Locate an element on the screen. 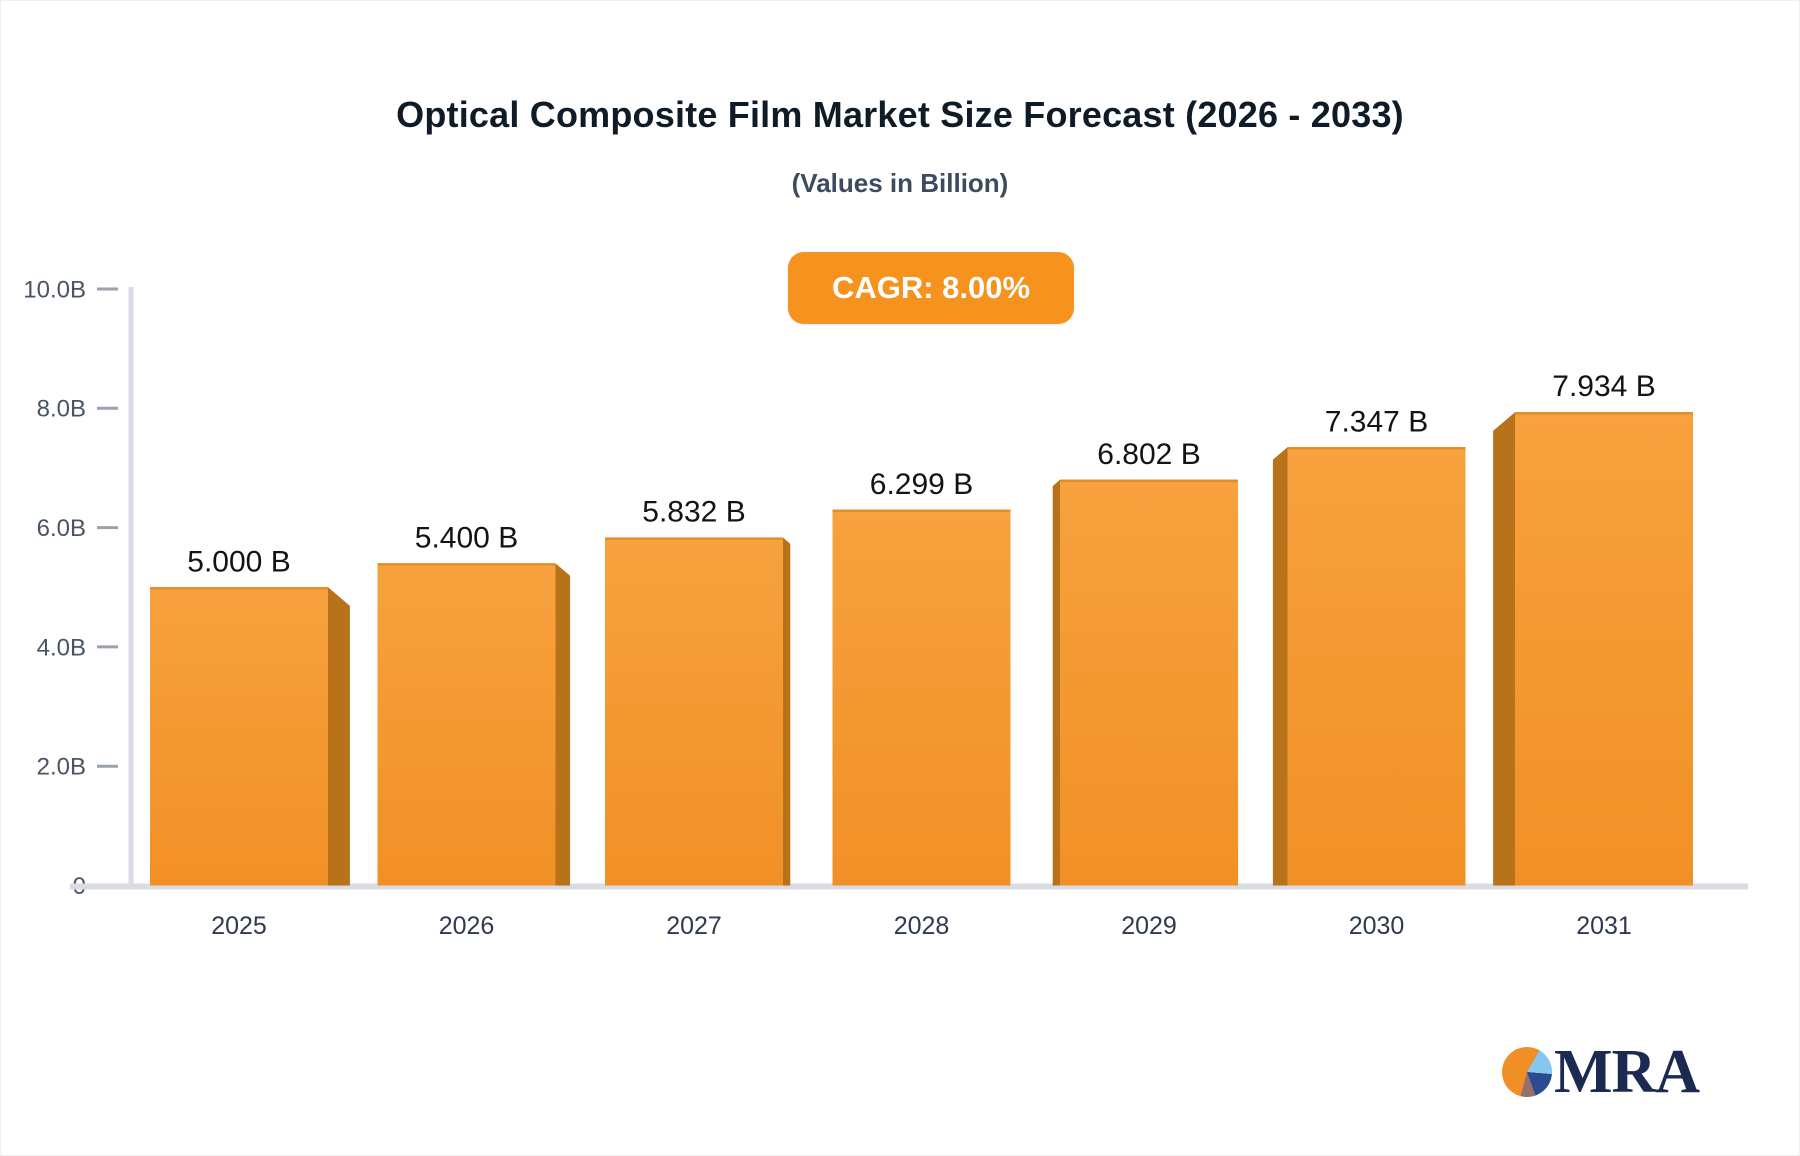 The image size is (1800, 1156). cagr-badge-label: CAGR: 8.00% is located at coordinates (931, 287).